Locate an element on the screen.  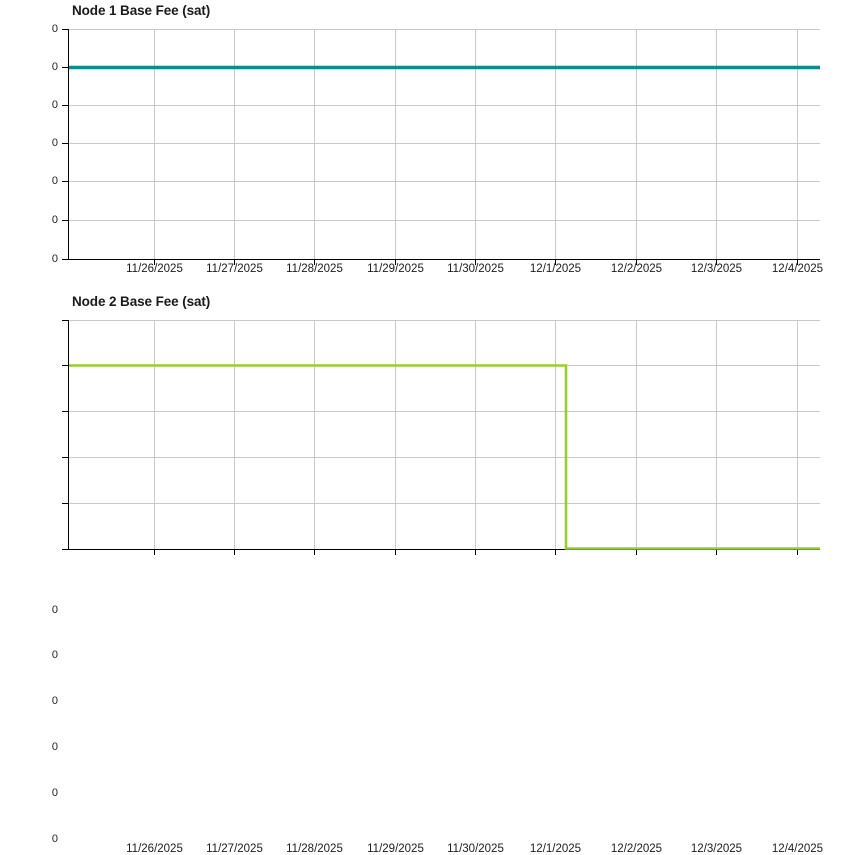
x-tick-label-node1: 11/27/2025 is located at coordinates (234, 269).